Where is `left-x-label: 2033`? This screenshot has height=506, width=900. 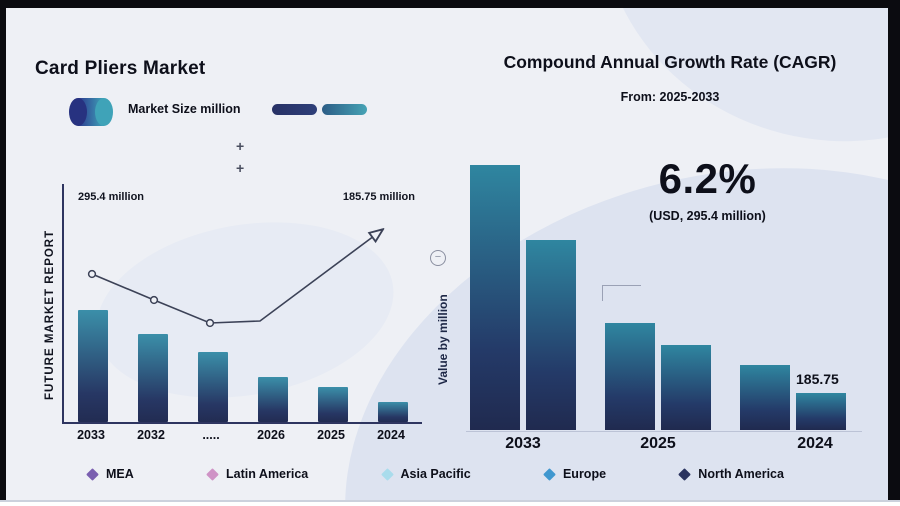 left-x-label: 2033 is located at coordinates (91, 435).